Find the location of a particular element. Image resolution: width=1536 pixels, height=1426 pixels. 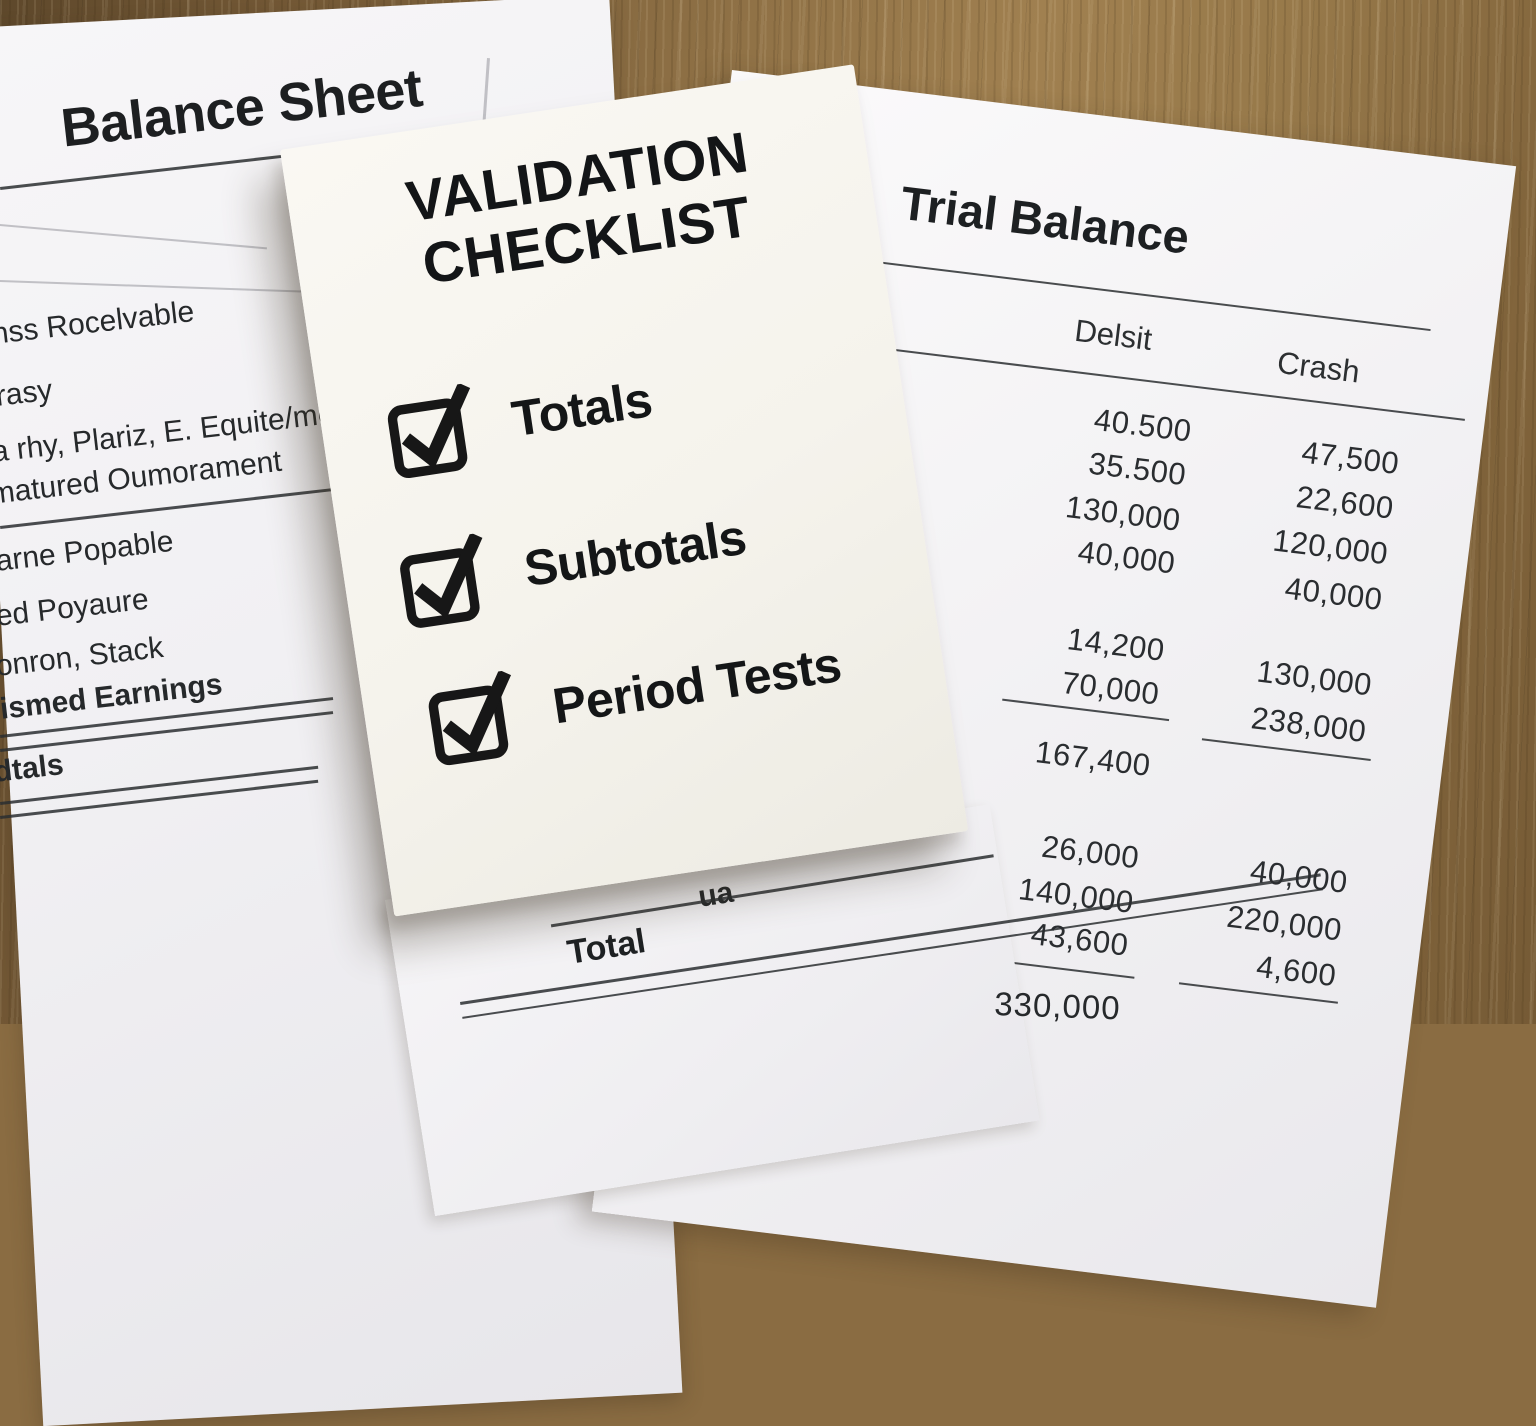

checklist-item-subtotals: Subtotals is located at coordinates (573, 569).